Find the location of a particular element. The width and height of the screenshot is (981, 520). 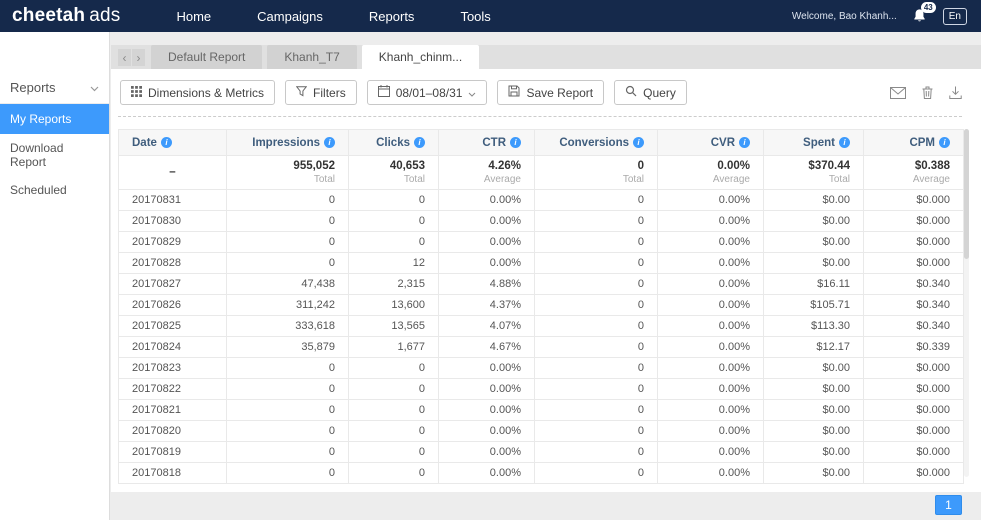

tab-khanh-t7: Khanh_T7 is located at coordinates (312, 57).